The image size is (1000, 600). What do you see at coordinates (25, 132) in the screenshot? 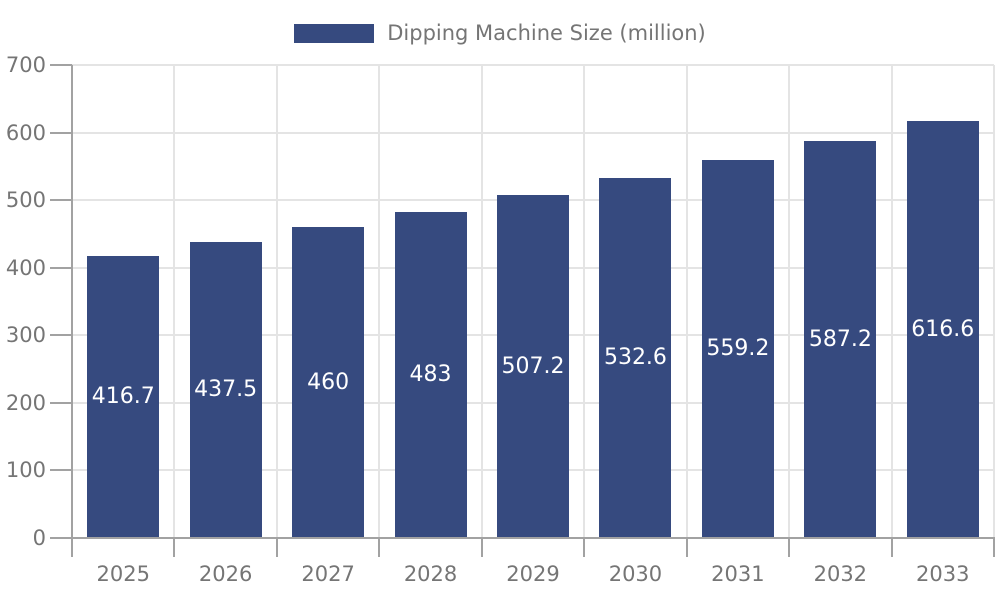
I see `y-tick-label: 600` at bounding box center [25, 132].